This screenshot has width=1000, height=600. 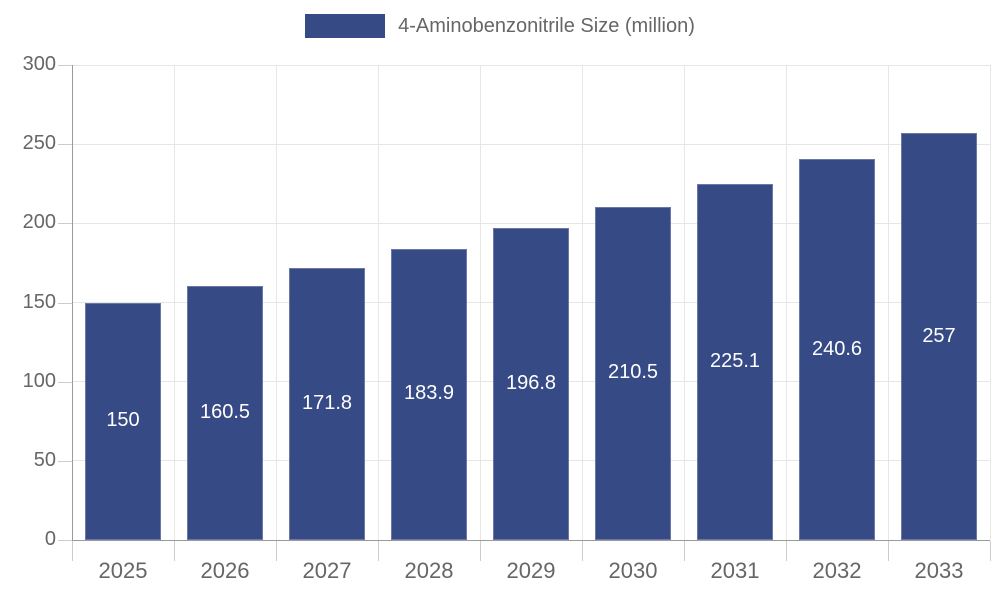 I want to click on legend-label: 4-Aminobenzonitrile Size (million), so click(x=546, y=25).